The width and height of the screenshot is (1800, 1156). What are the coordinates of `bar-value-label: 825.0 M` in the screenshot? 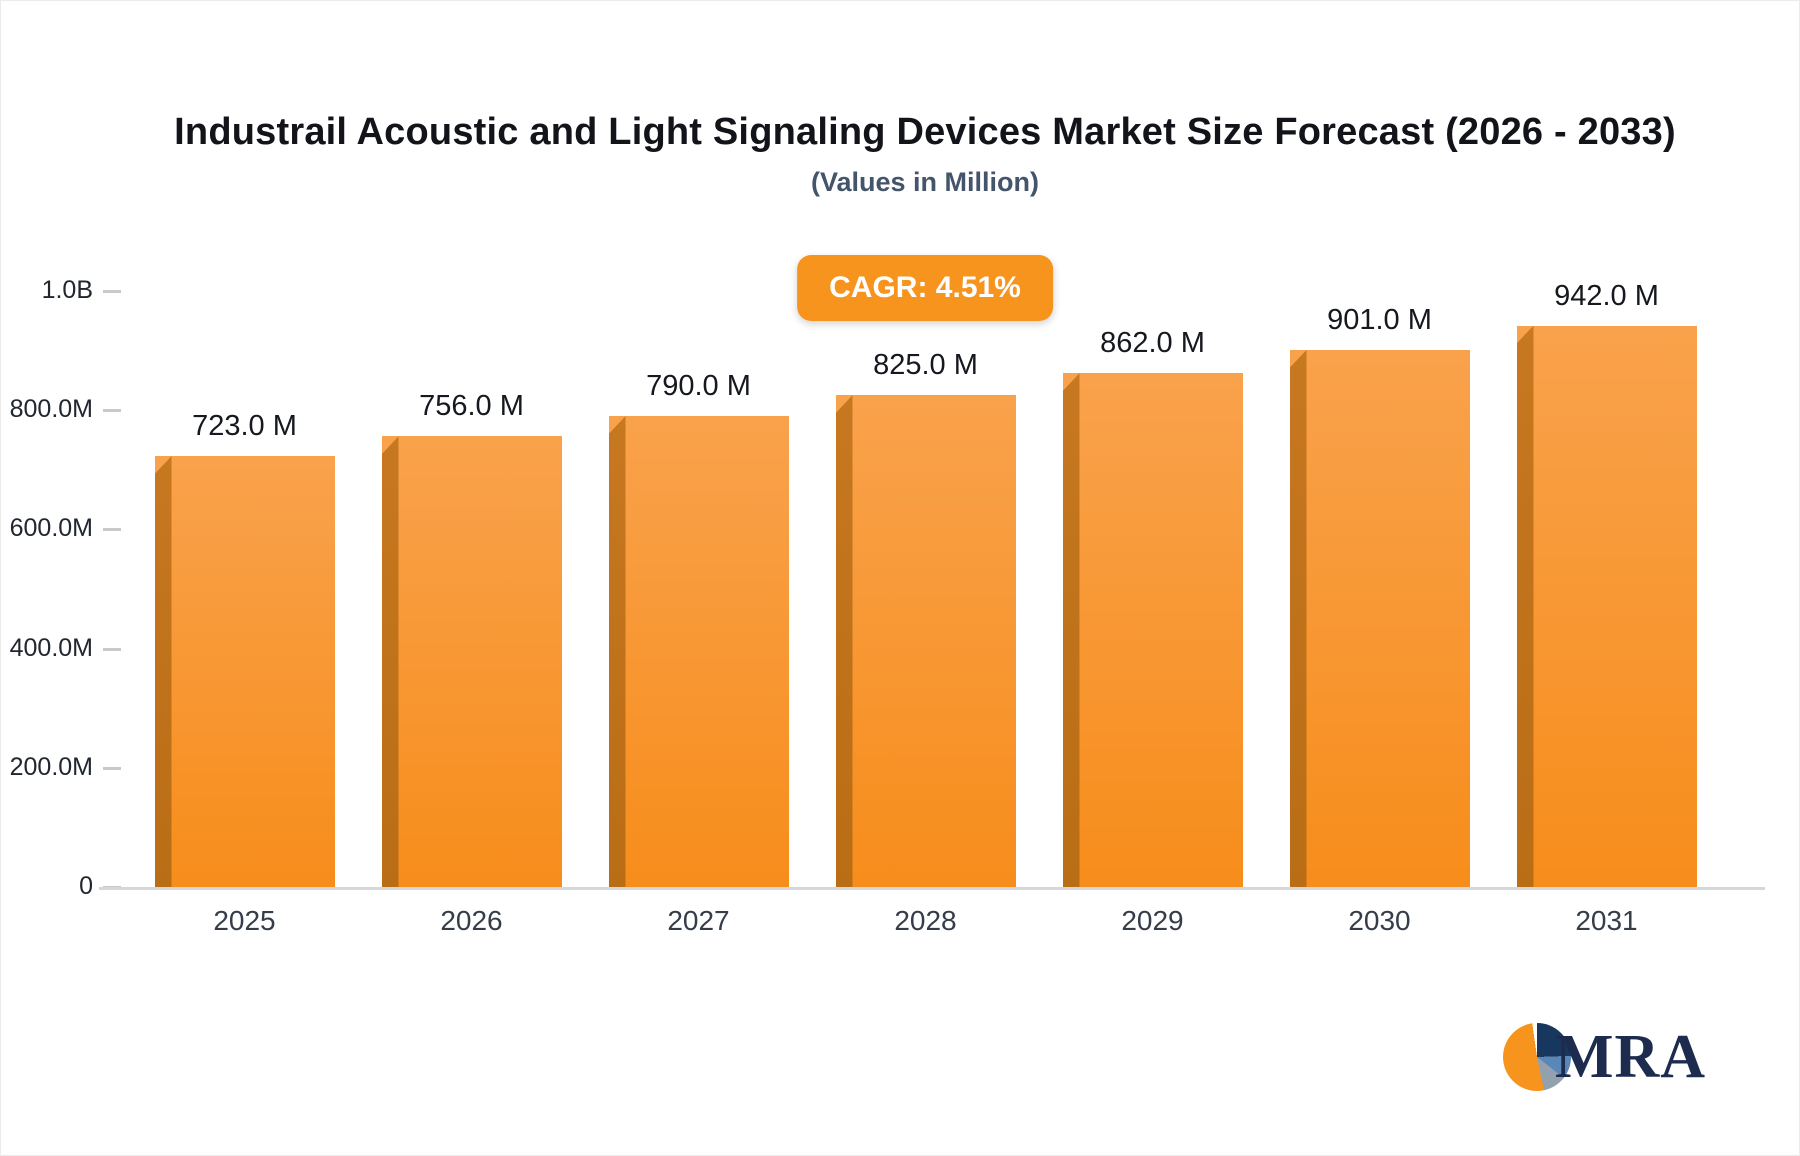 It's located at (925, 365).